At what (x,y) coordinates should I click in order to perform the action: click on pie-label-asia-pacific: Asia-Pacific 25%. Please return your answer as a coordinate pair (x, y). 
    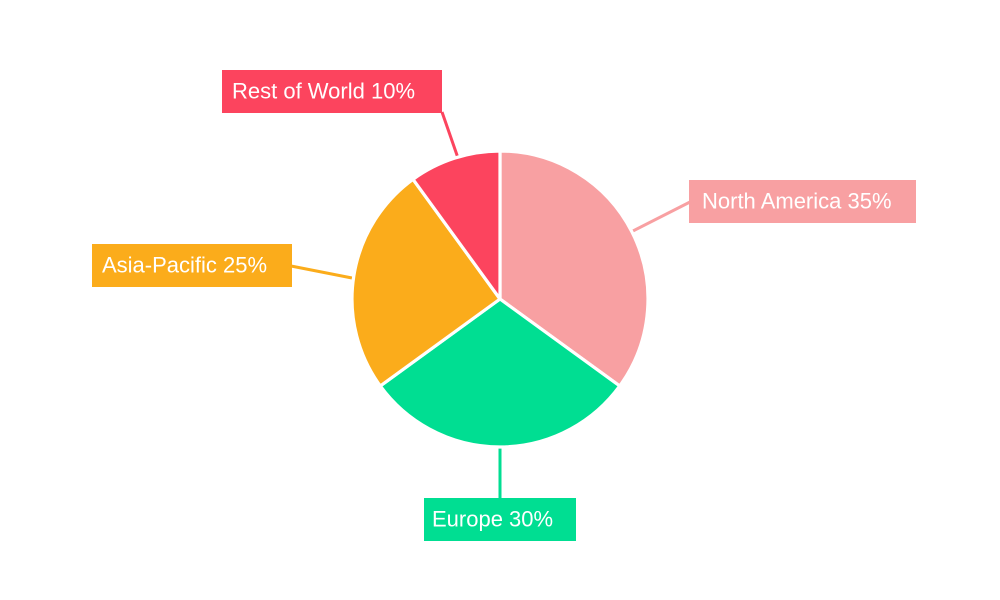
    Looking at the image, I should click on (192, 265).